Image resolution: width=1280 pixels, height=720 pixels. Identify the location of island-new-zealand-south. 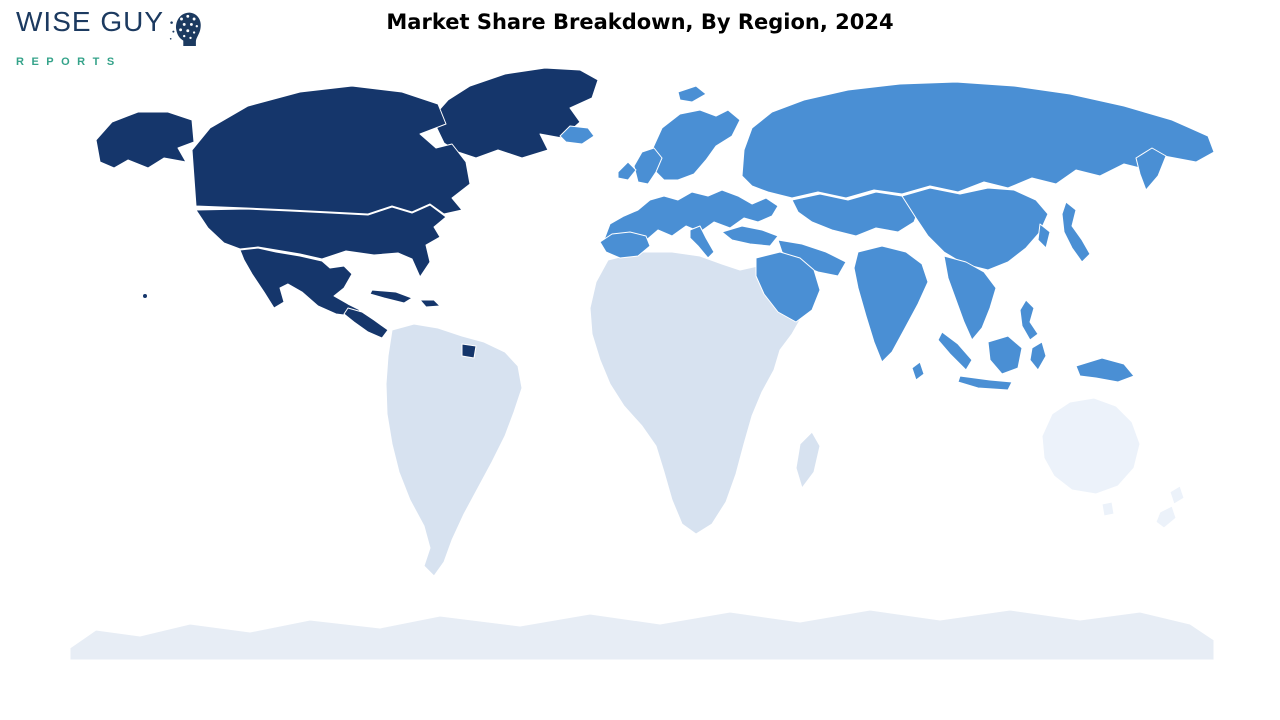
(1166, 517).